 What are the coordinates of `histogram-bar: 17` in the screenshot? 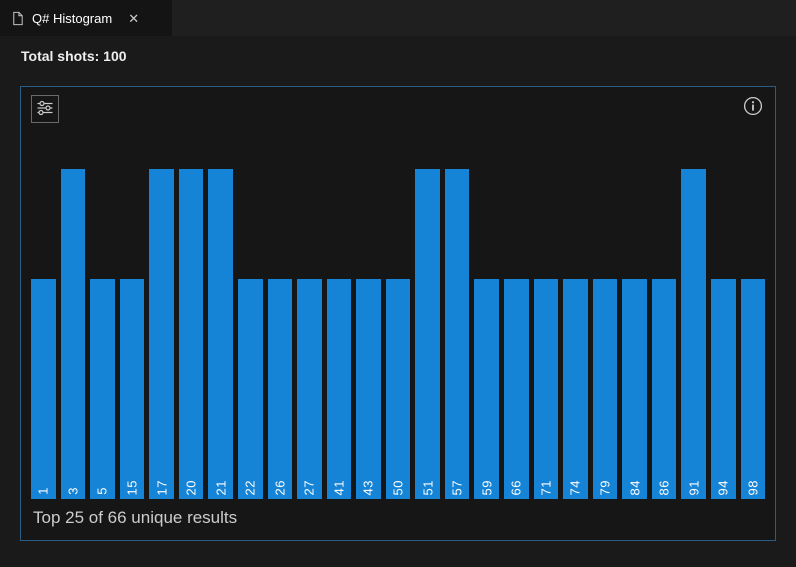 It's located at (161, 334).